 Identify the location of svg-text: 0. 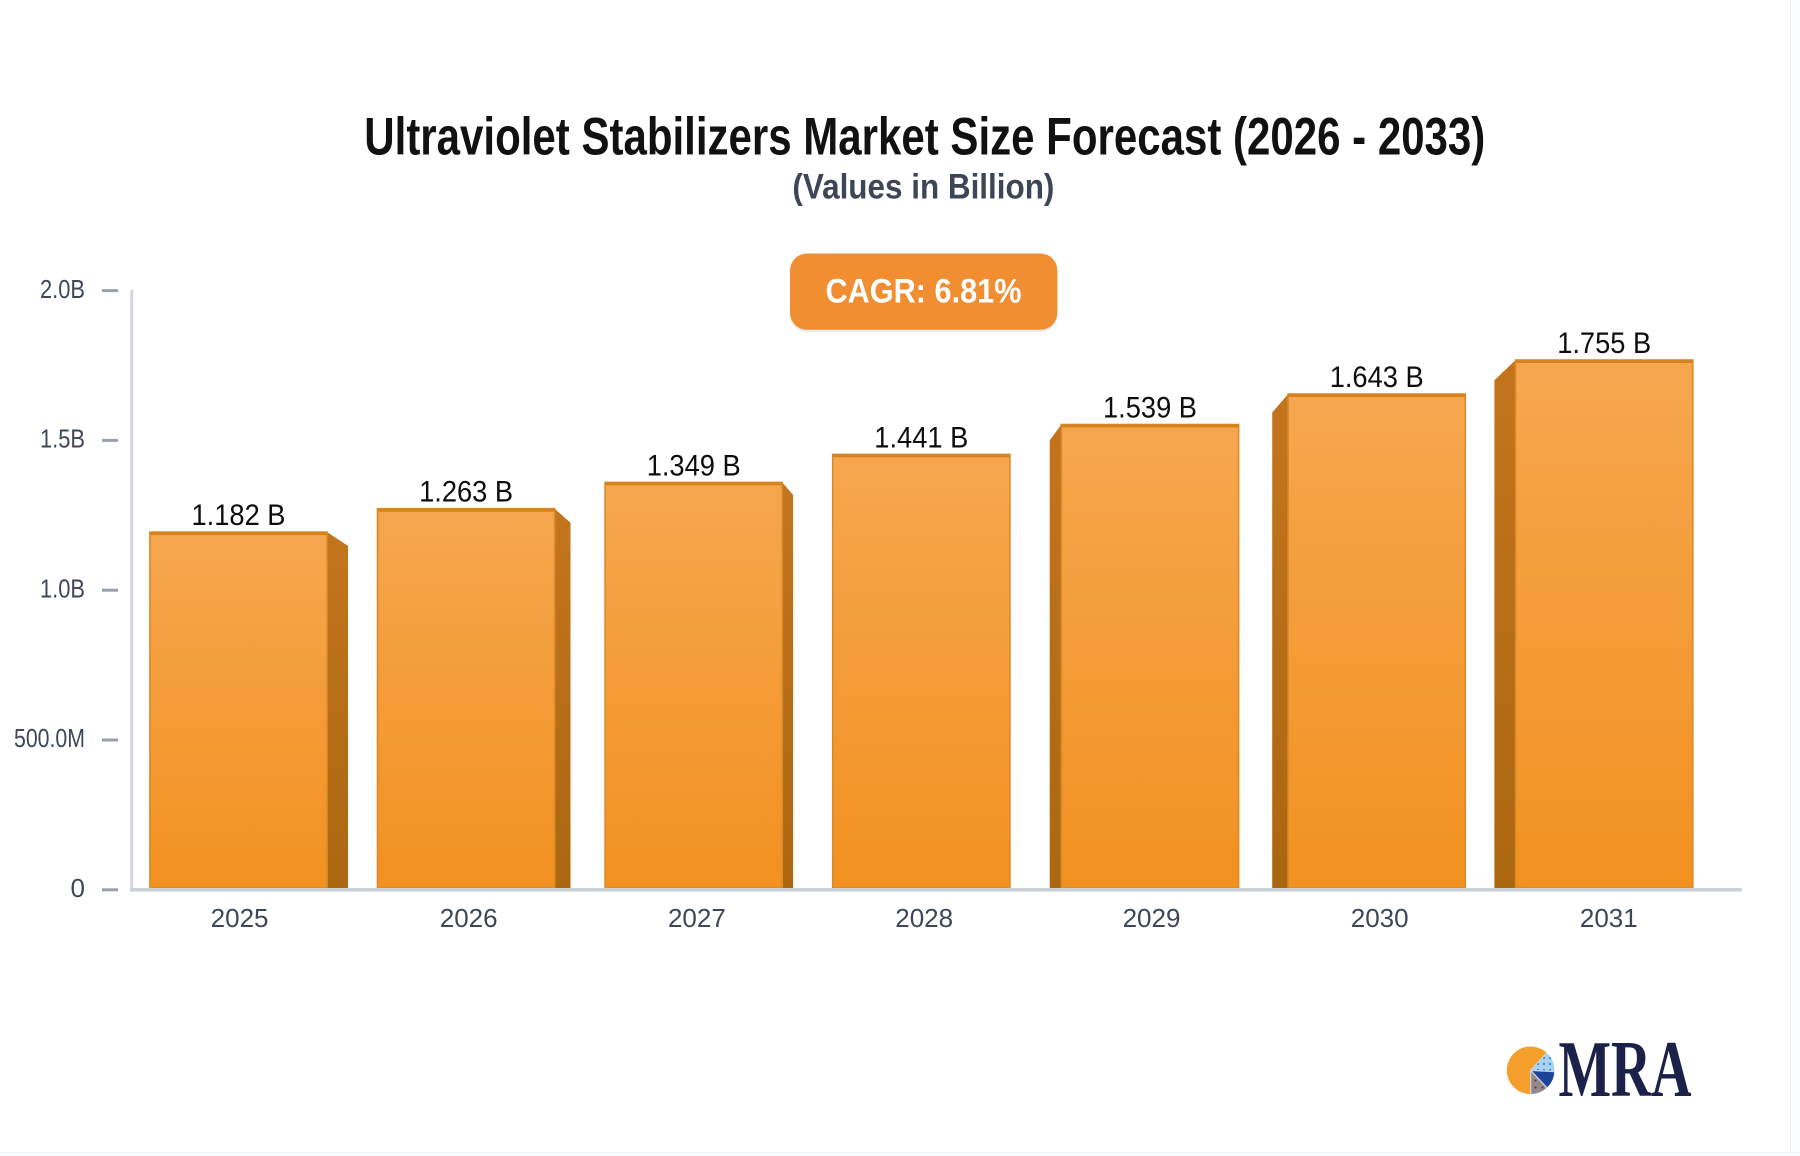
(78, 888).